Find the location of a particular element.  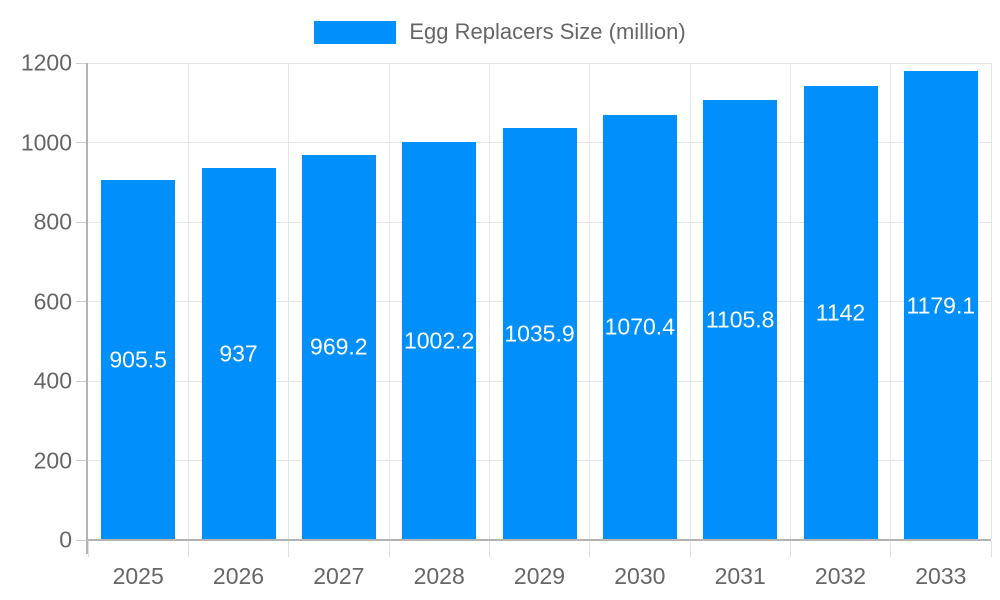

bar-value-label: 1179.1 is located at coordinates (941, 305).